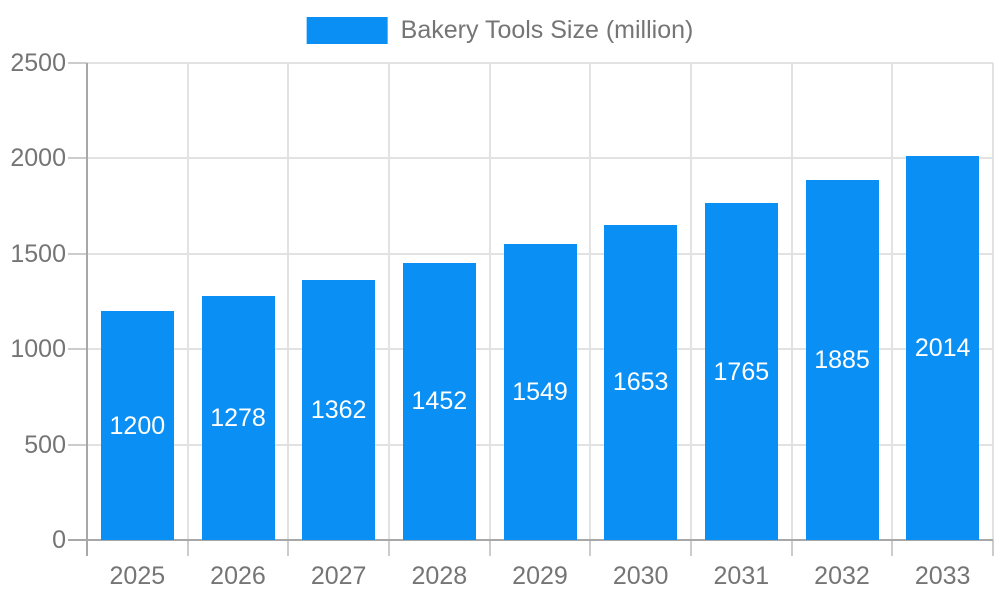 This screenshot has width=1000, height=600. What do you see at coordinates (38, 158) in the screenshot?
I see `y-axis-label: 2000` at bounding box center [38, 158].